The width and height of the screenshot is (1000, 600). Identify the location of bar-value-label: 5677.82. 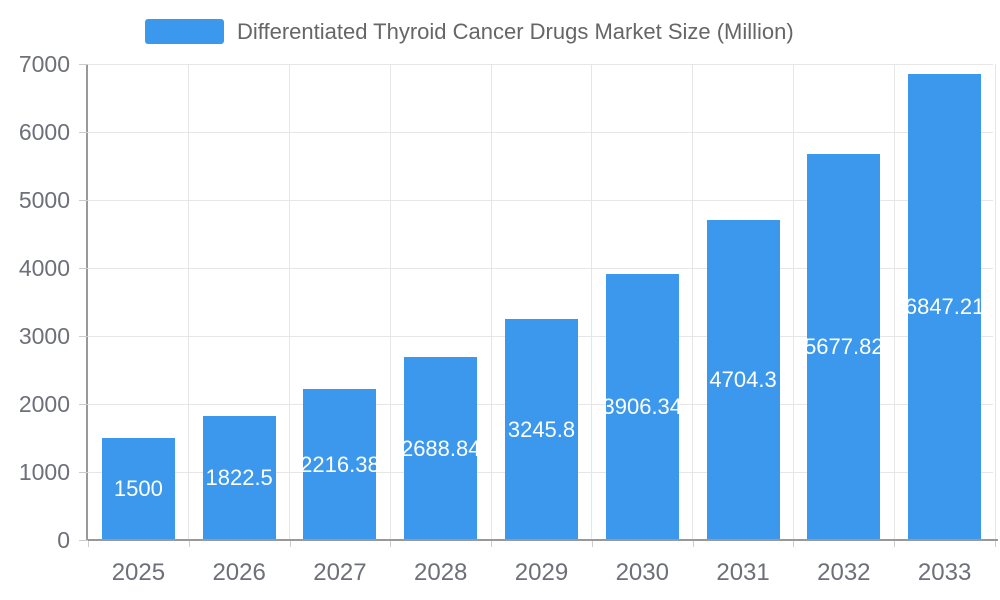
(844, 346).